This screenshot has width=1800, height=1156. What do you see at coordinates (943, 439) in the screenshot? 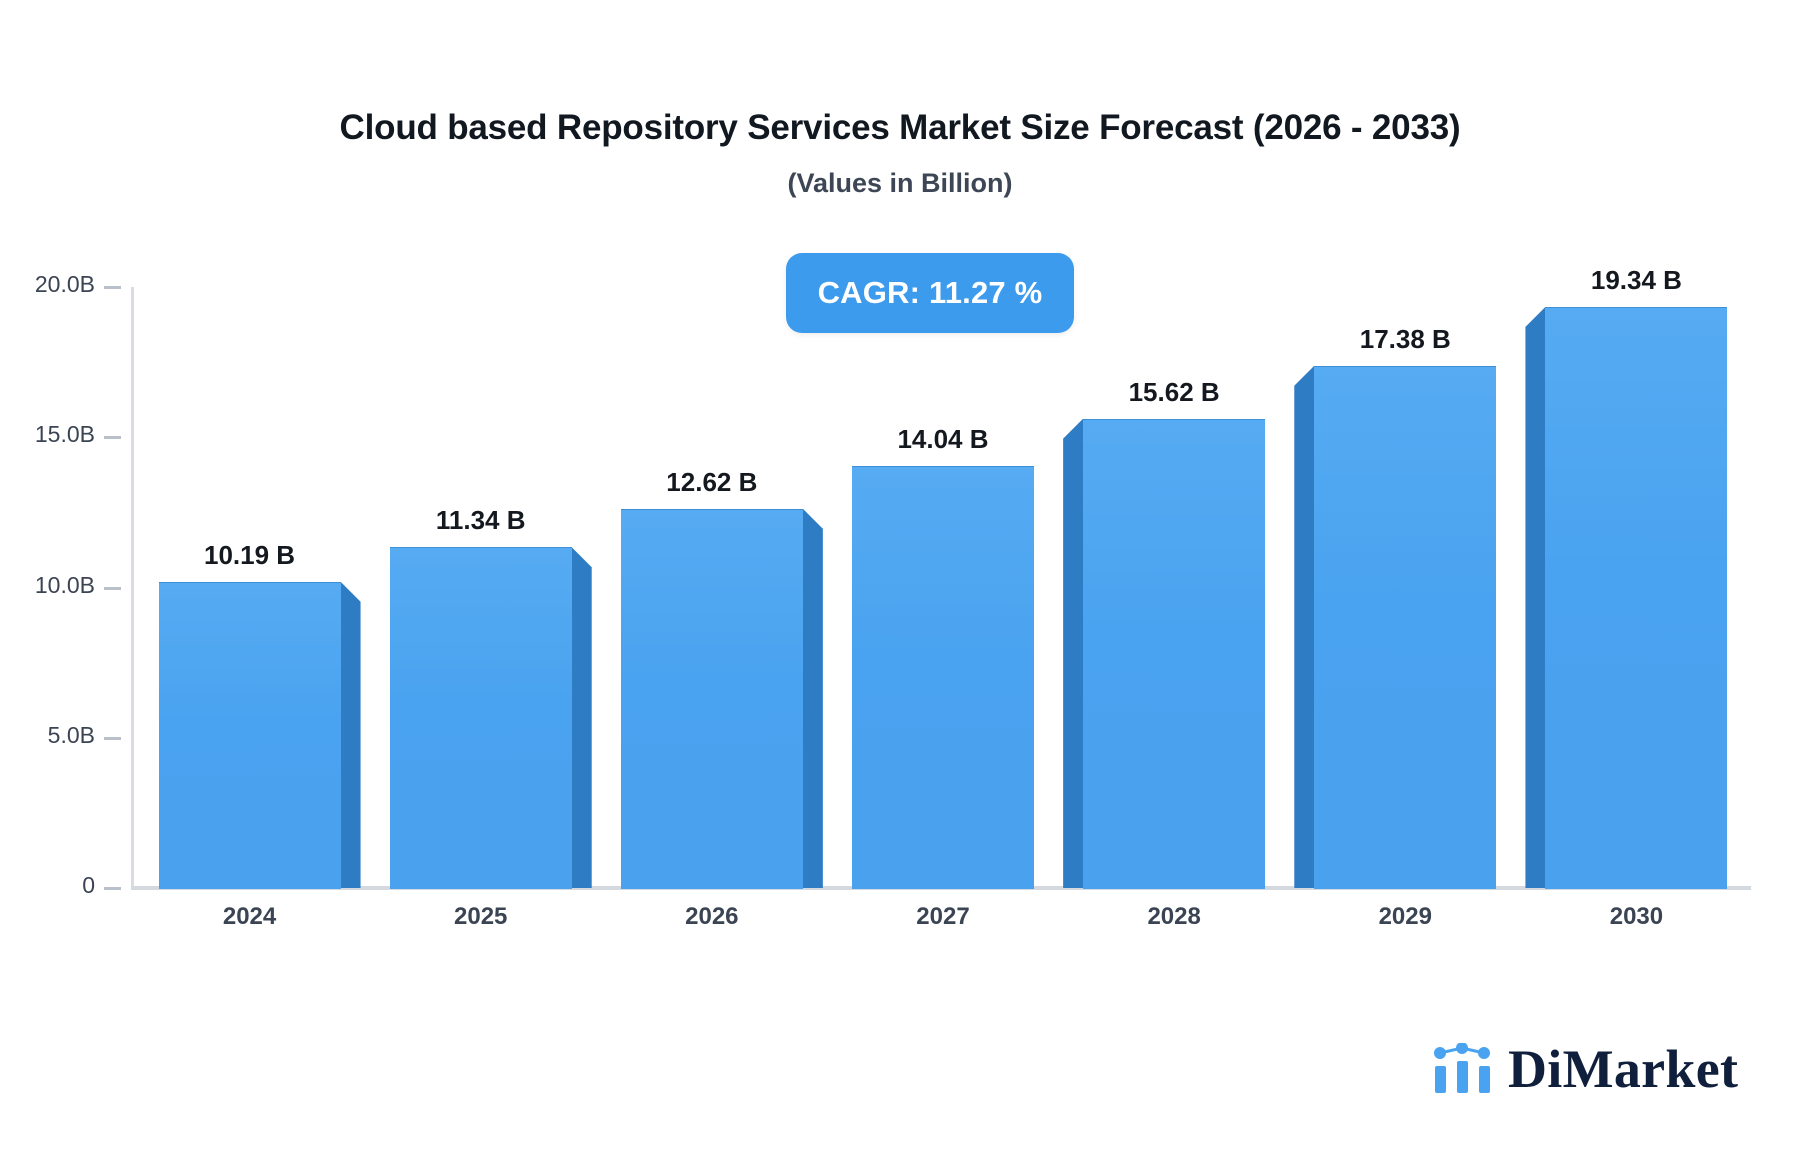
I see `bar-value-label: 14.04 B` at bounding box center [943, 439].